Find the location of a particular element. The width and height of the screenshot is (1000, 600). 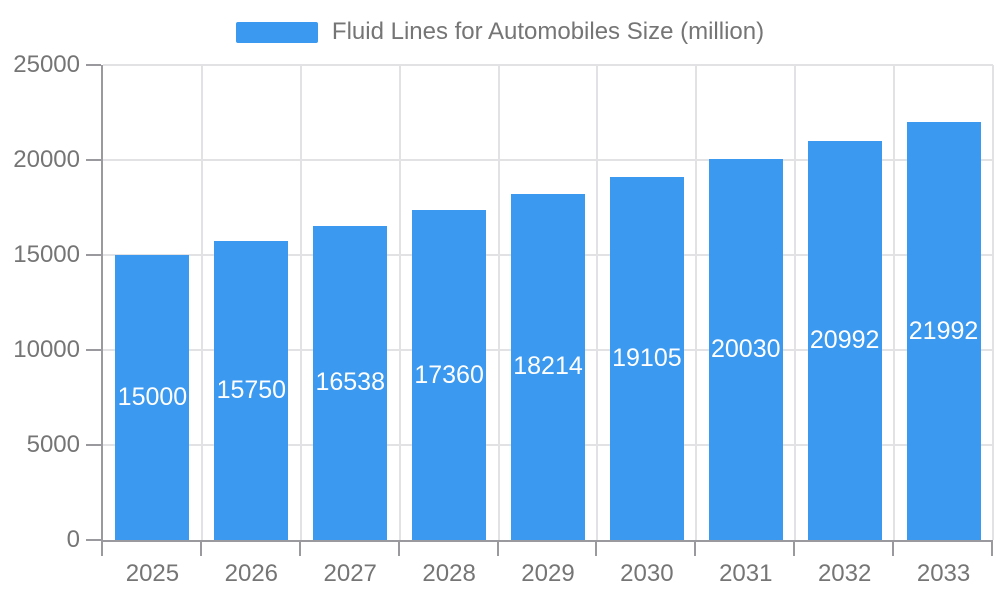

x-axis-label-2025: 2025 is located at coordinates (152, 573).